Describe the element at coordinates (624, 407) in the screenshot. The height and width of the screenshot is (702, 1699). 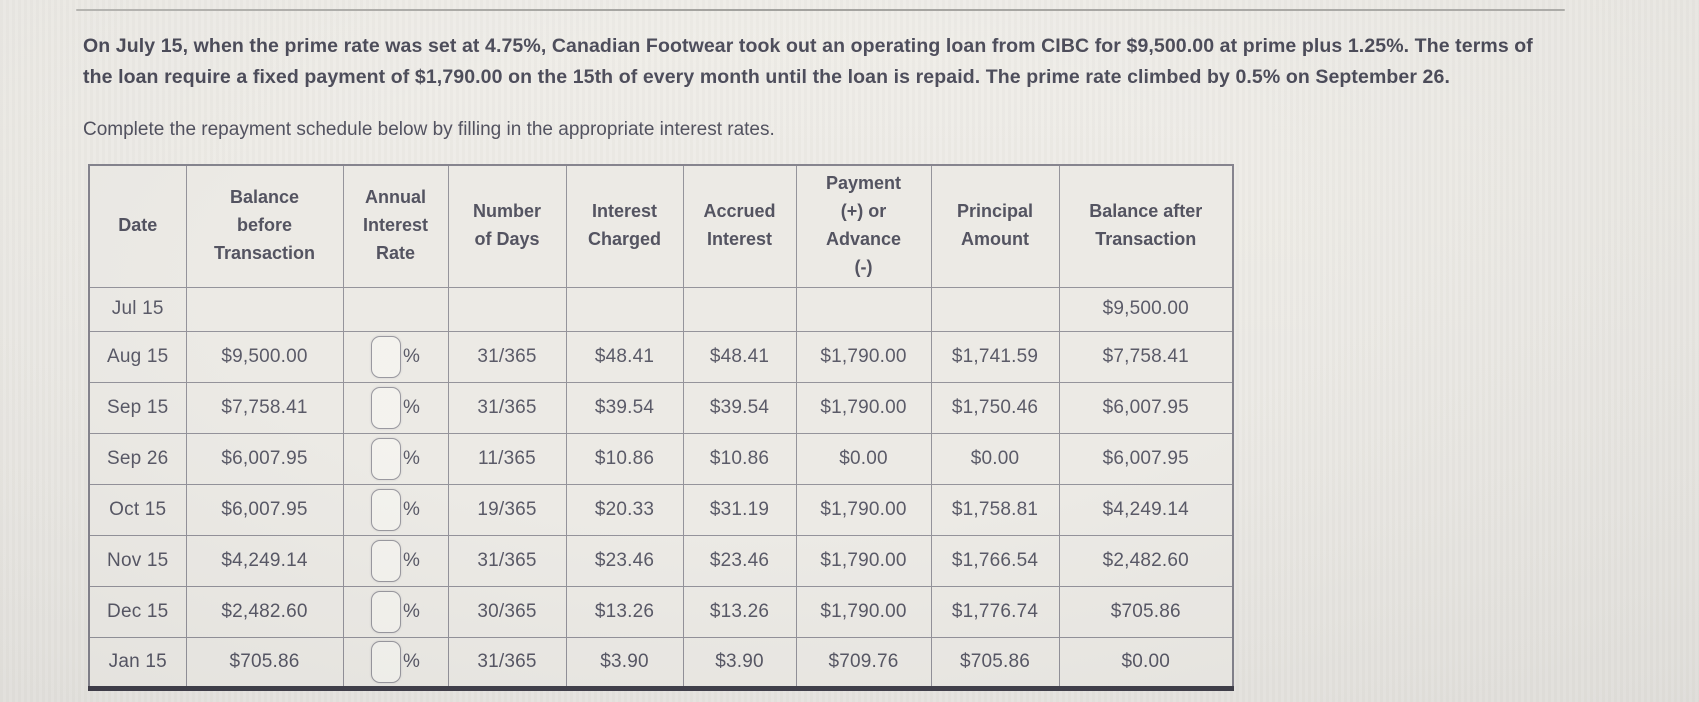
I see `cell-interest-charged: $39.54` at that location.